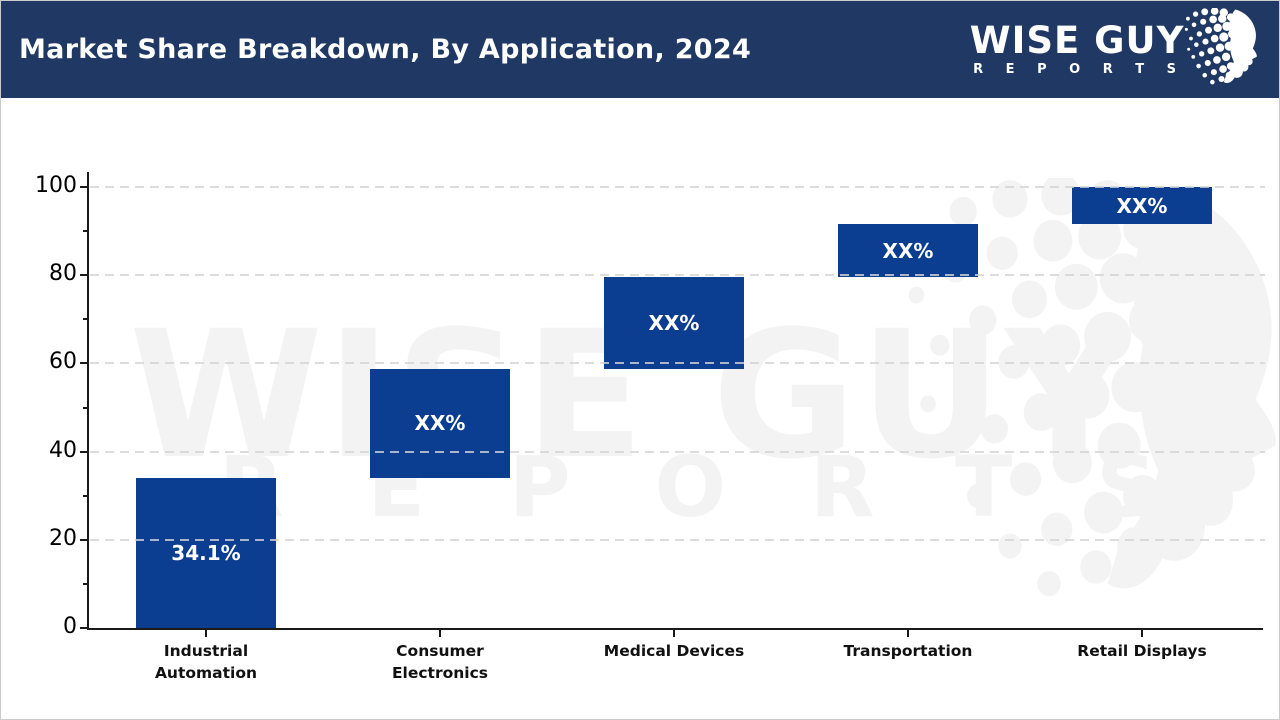  Describe the element at coordinates (440, 662) in the screenshot. I see `x-category-label: Consumer Electronics` at that location.